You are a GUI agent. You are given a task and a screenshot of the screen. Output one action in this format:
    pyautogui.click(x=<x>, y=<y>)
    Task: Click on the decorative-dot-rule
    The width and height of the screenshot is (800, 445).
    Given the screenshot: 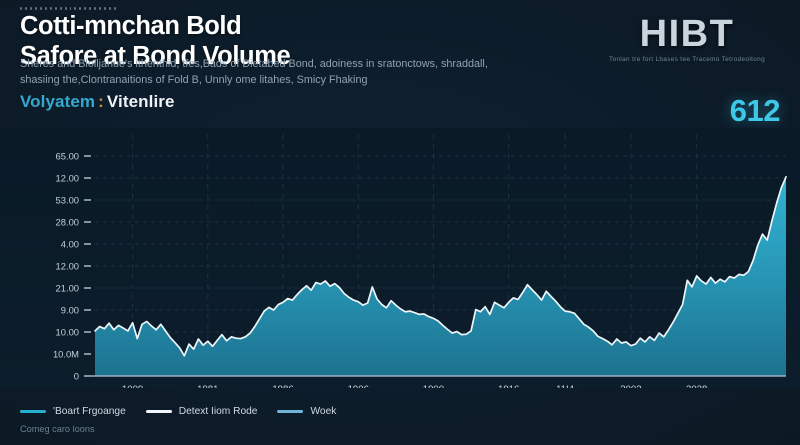 What is the action you would take?
    pyautogui.click(x=68, y=9)
    